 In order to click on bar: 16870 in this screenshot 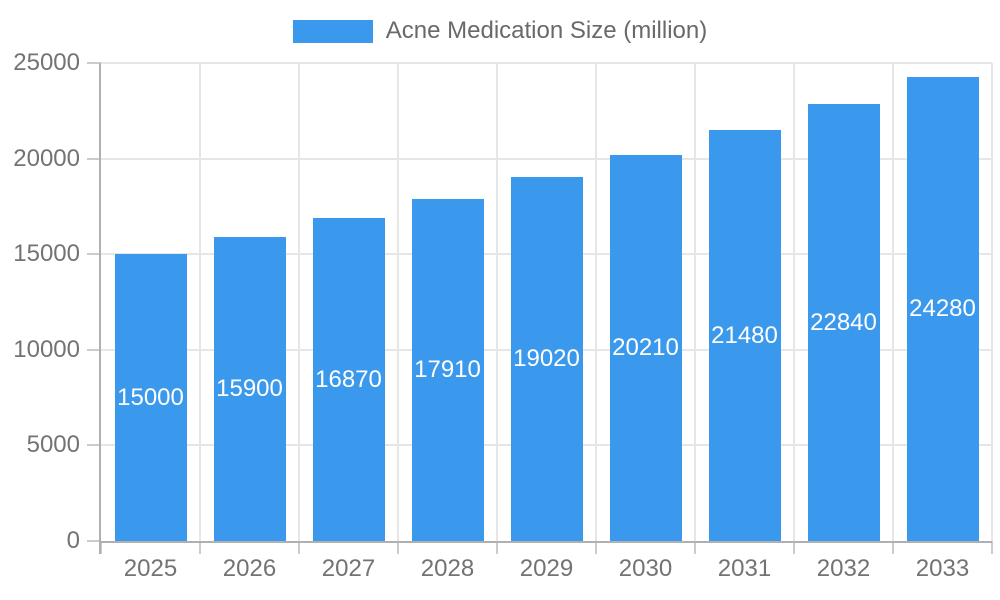, I will do `click(348, 379)`.